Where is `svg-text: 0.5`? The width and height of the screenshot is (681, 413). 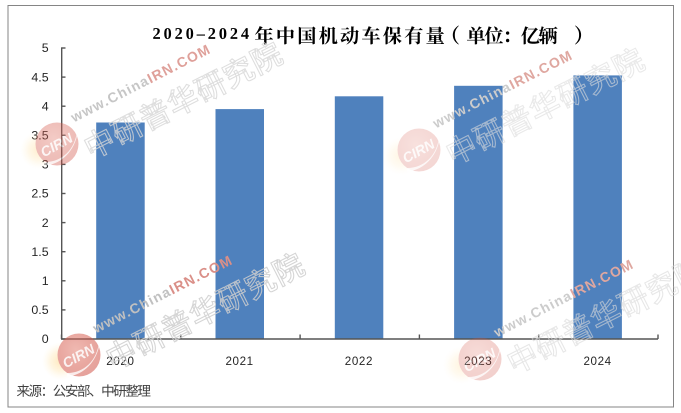
svg-text: 0.5 is located at coordinates (39, 310).